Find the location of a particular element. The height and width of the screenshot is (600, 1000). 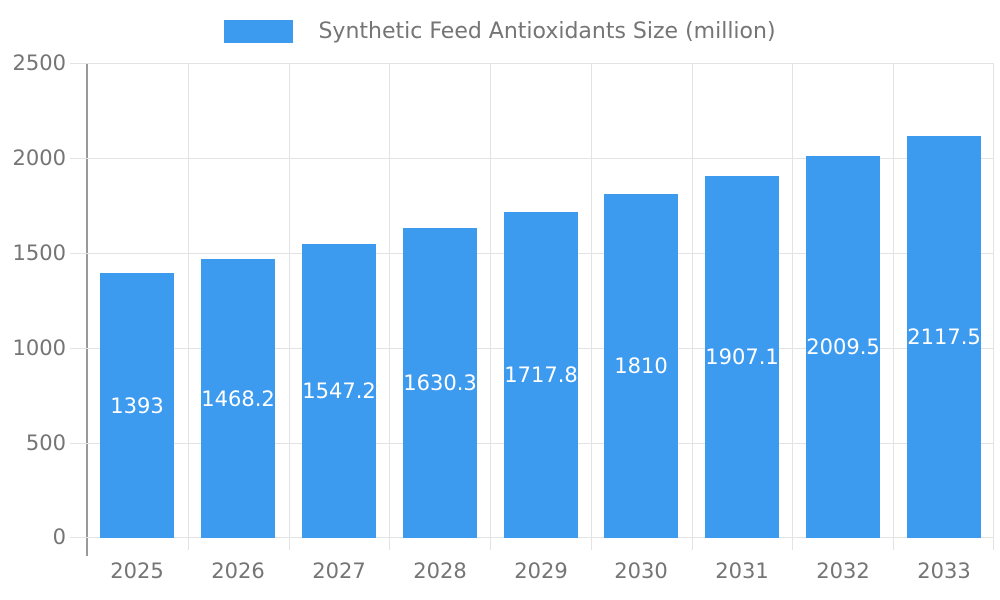

x-axis-label: 2030 is located at coordinates (641, 571).